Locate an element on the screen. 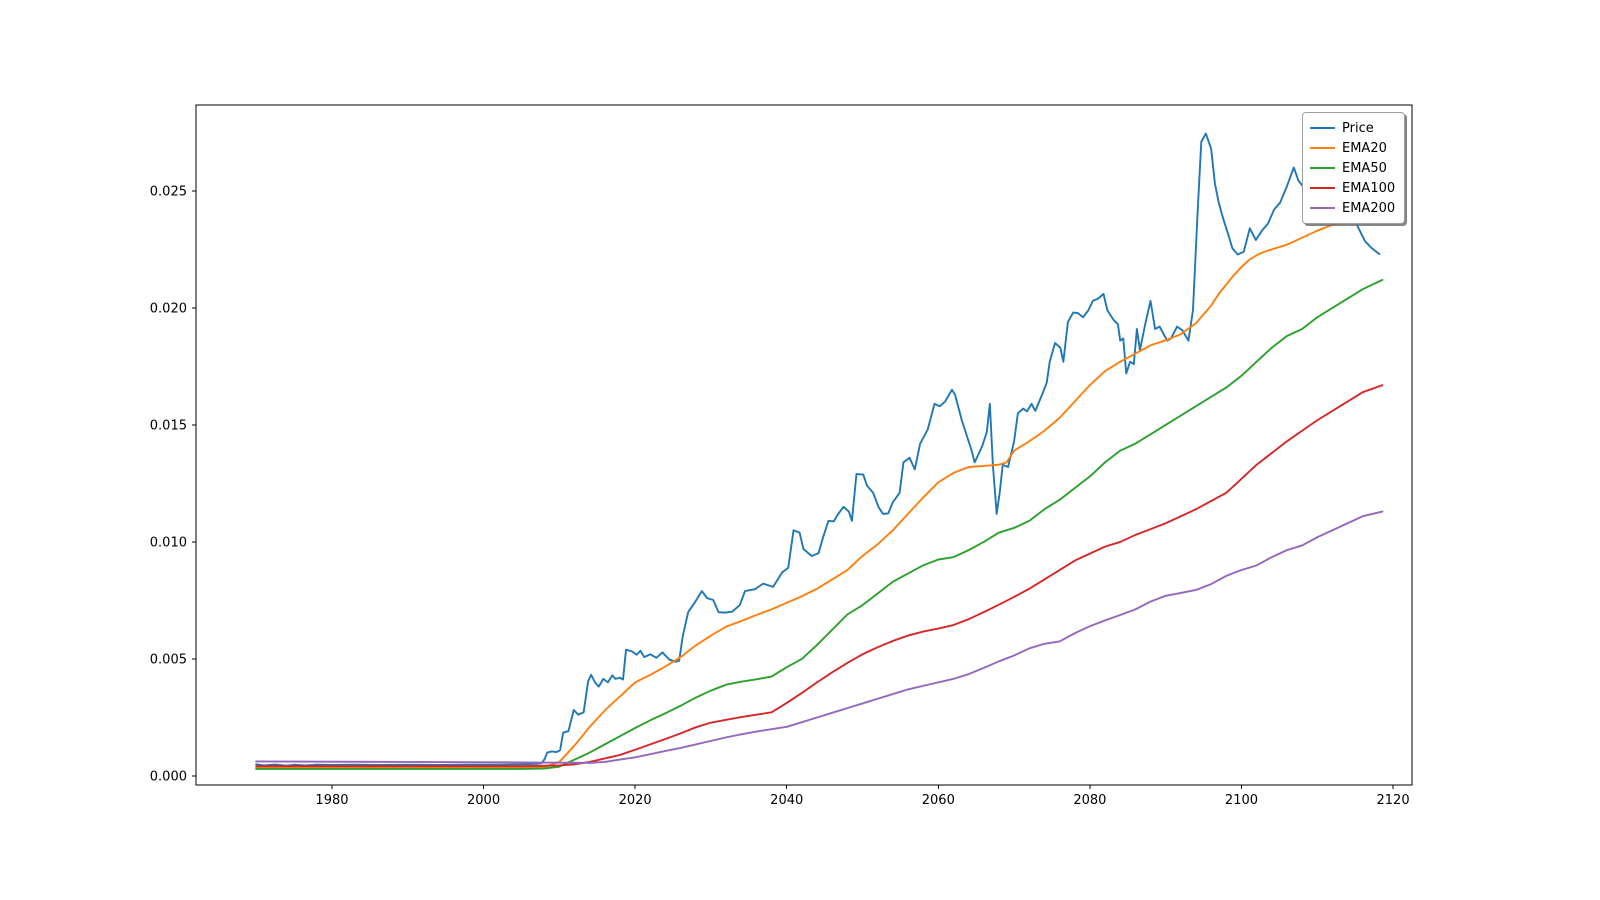 This screenshot has width=1600, height=900. x-tick-label: 2040 is located at coordinates (786, 800).